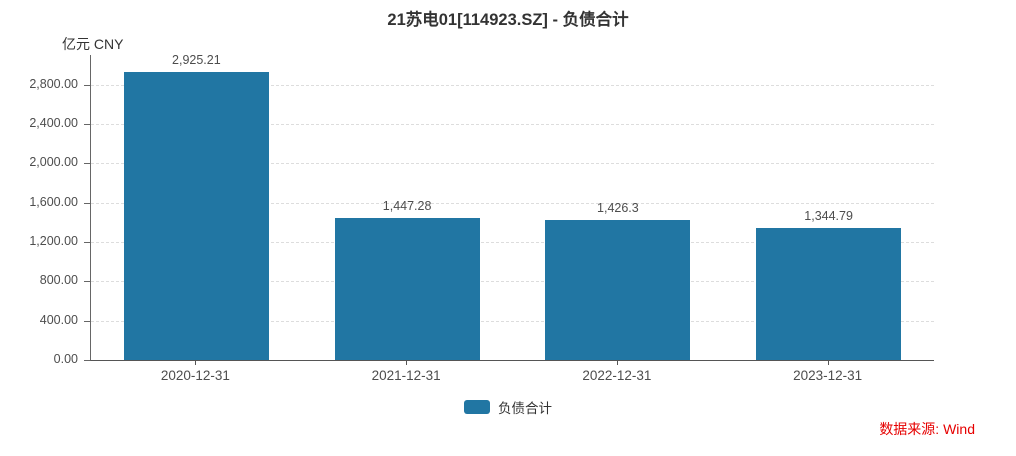  Describe the element at coordinates (53, 122) in the screenshot. I see `y-tick-label: 2,400.00` at that location.